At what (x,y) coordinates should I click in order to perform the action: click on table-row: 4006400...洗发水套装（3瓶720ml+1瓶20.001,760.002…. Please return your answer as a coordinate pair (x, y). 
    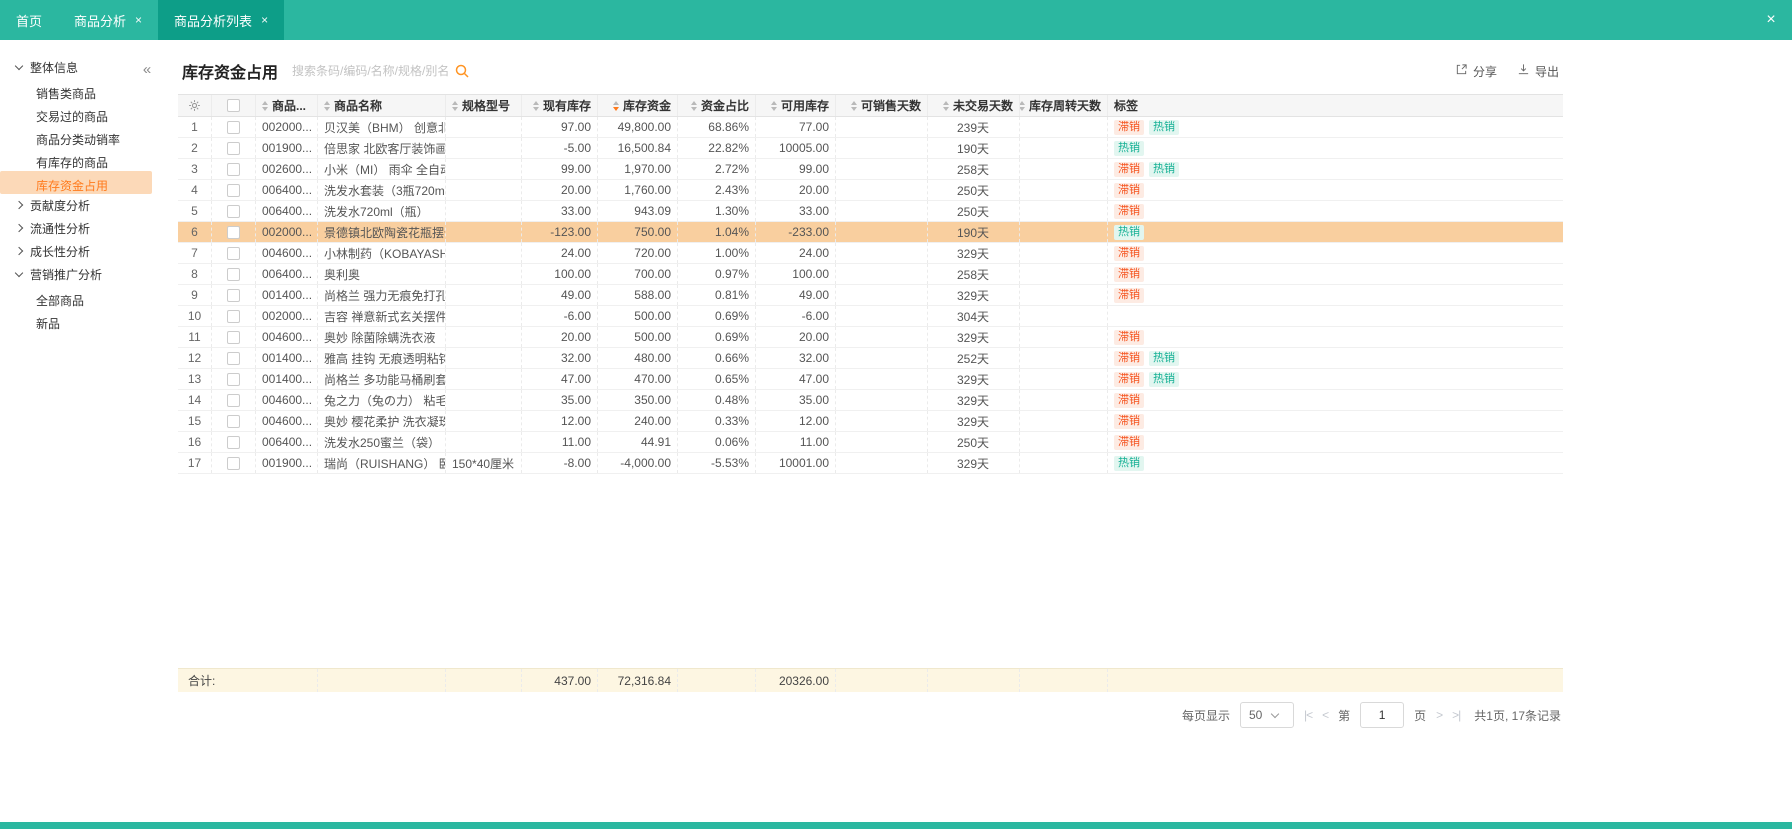
    Looking at the image, I should click on (870, 190).